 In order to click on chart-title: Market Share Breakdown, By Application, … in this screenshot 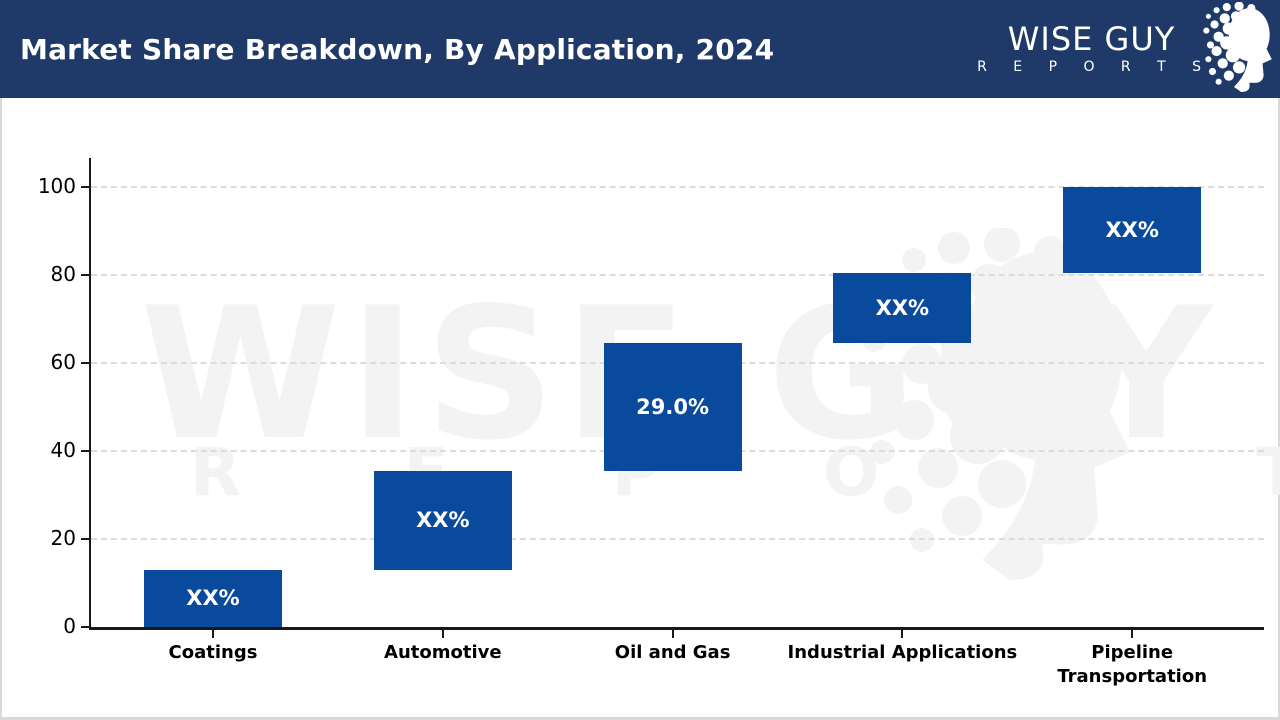, I will do `click(397, 49)`.